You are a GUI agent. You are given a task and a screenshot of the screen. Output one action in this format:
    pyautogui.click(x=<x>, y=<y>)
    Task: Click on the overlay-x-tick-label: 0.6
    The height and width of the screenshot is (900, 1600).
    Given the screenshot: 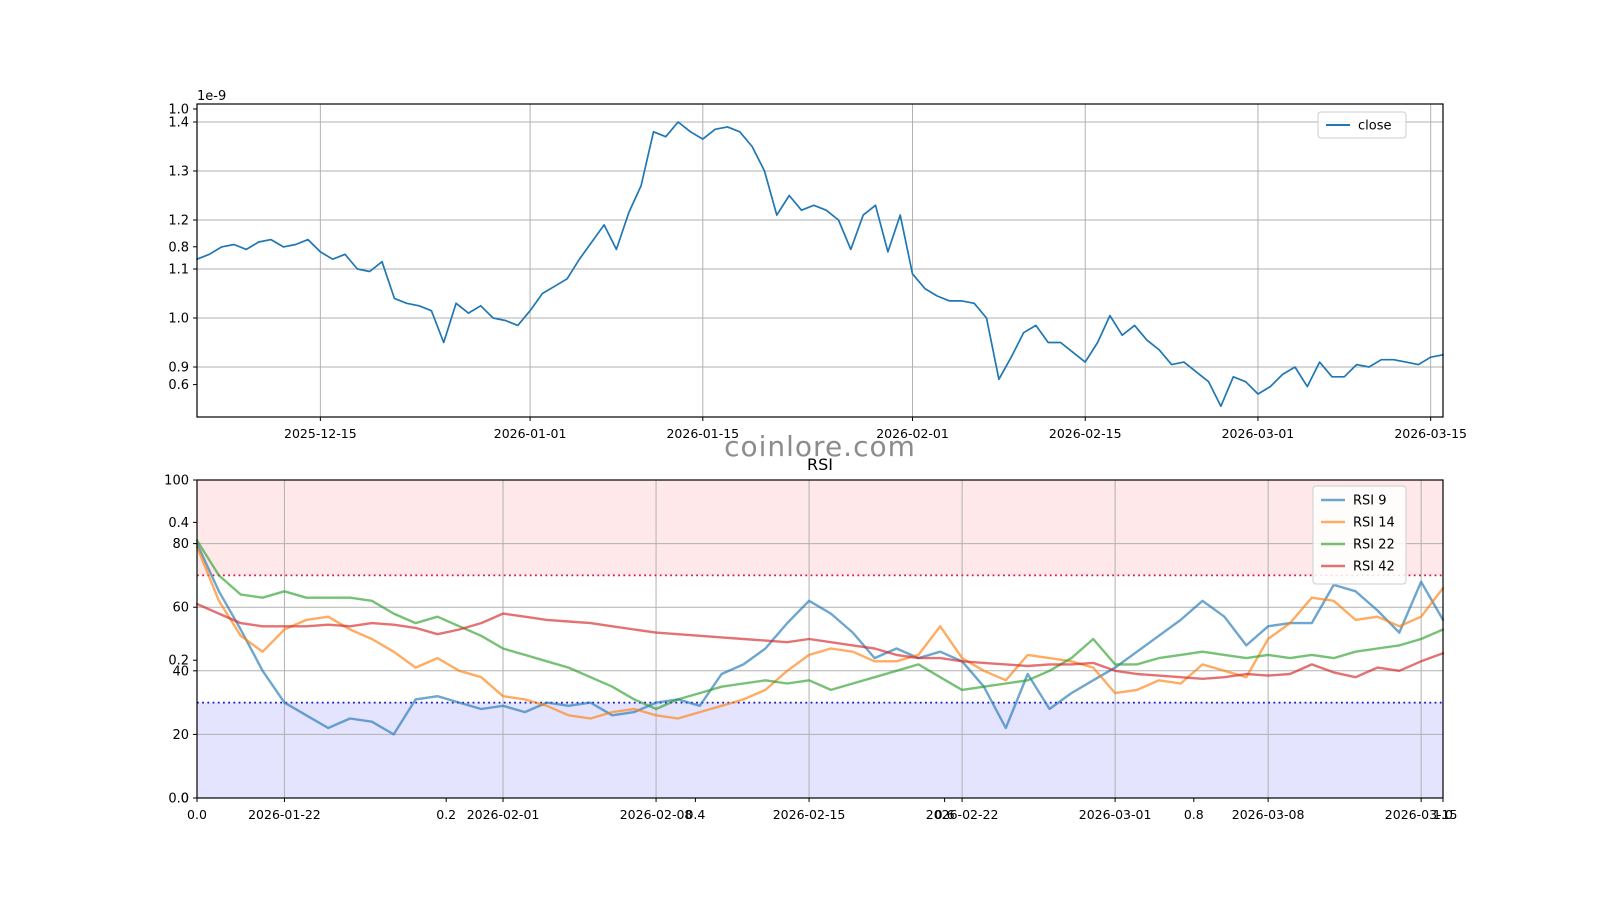 What is the action you would take?
    pyautogui.click(x=945, y=814)
    